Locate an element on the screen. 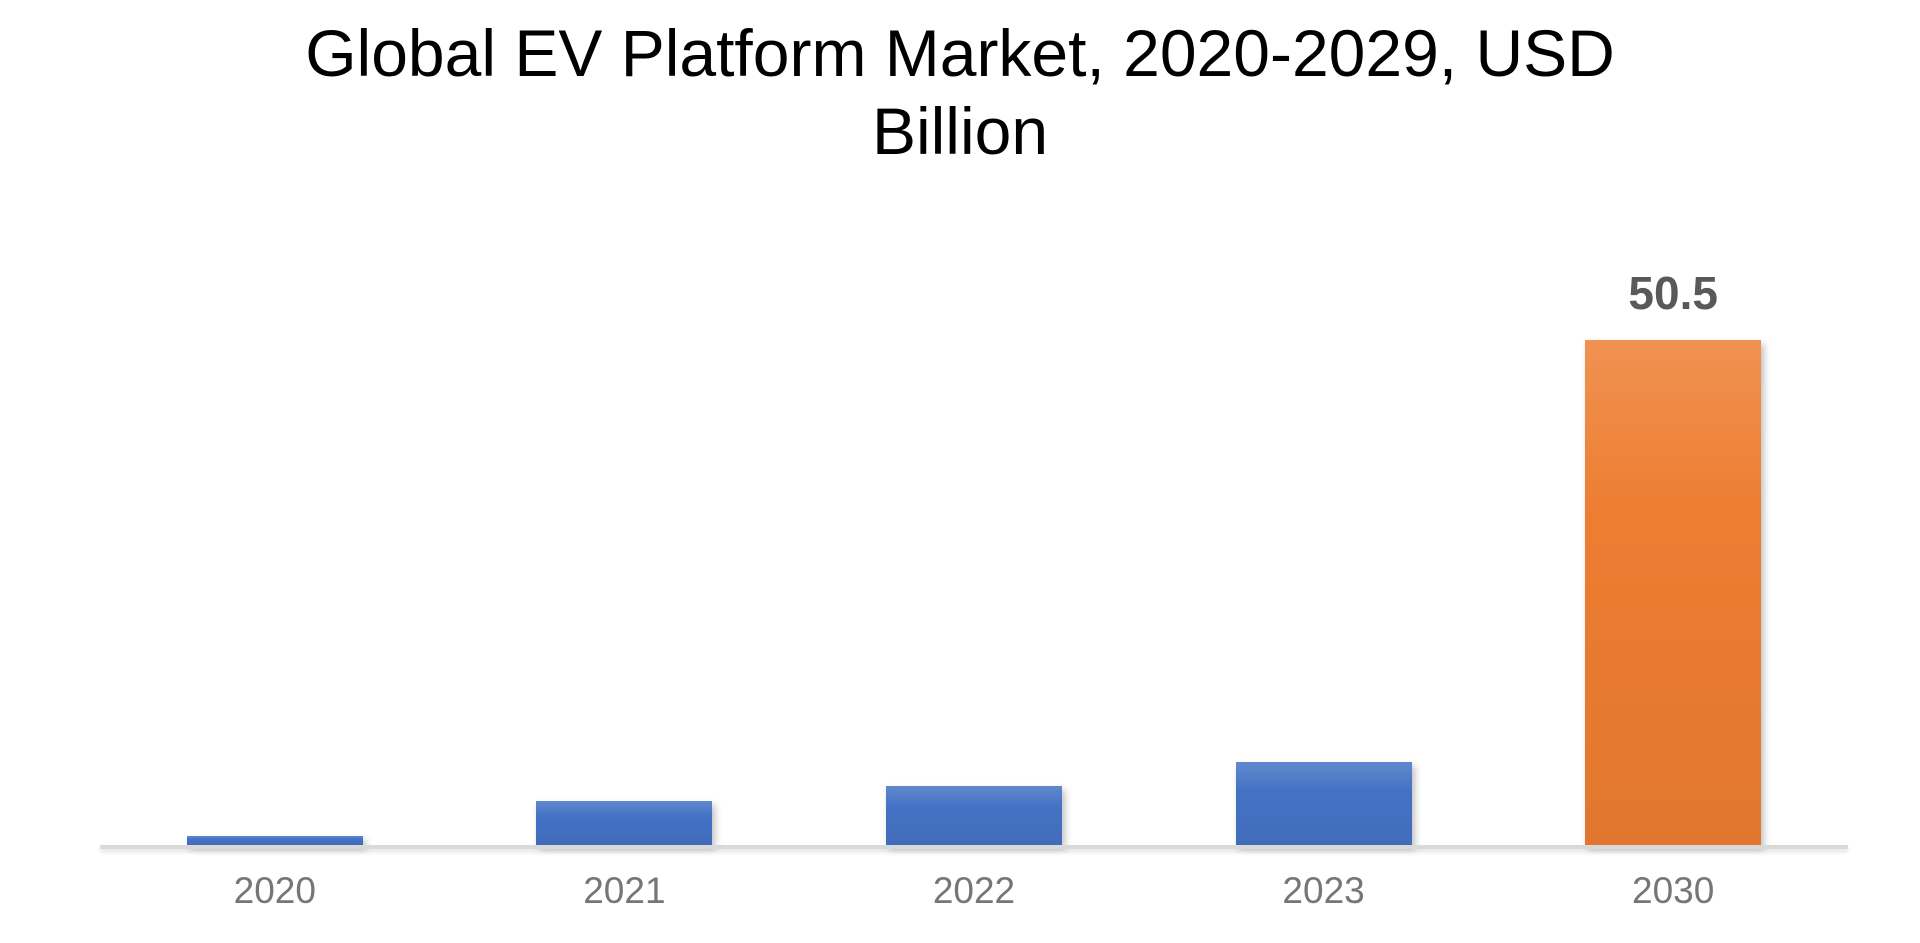 The height and width of the screenshot is (943, 1920). value-label-2030: 50.5 is located at coordinates (1673, 293).